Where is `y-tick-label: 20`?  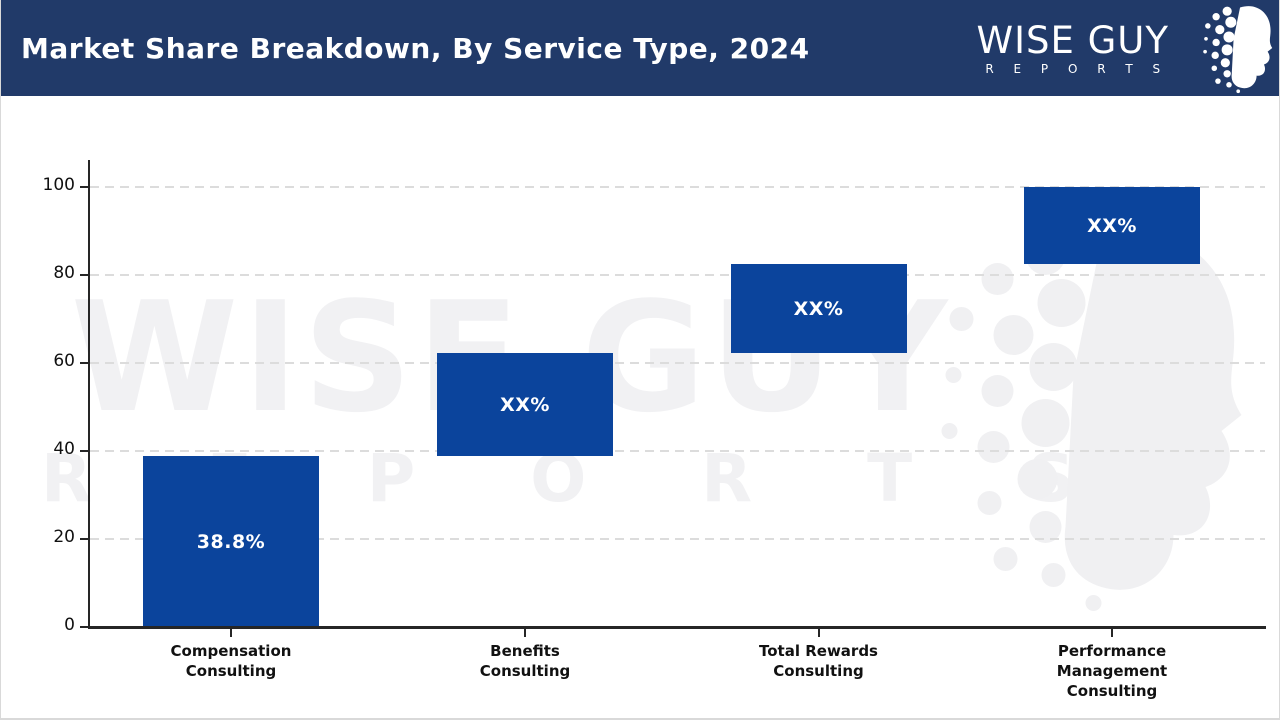 y-tick-label: 20 is located at coordinates (64, 537).